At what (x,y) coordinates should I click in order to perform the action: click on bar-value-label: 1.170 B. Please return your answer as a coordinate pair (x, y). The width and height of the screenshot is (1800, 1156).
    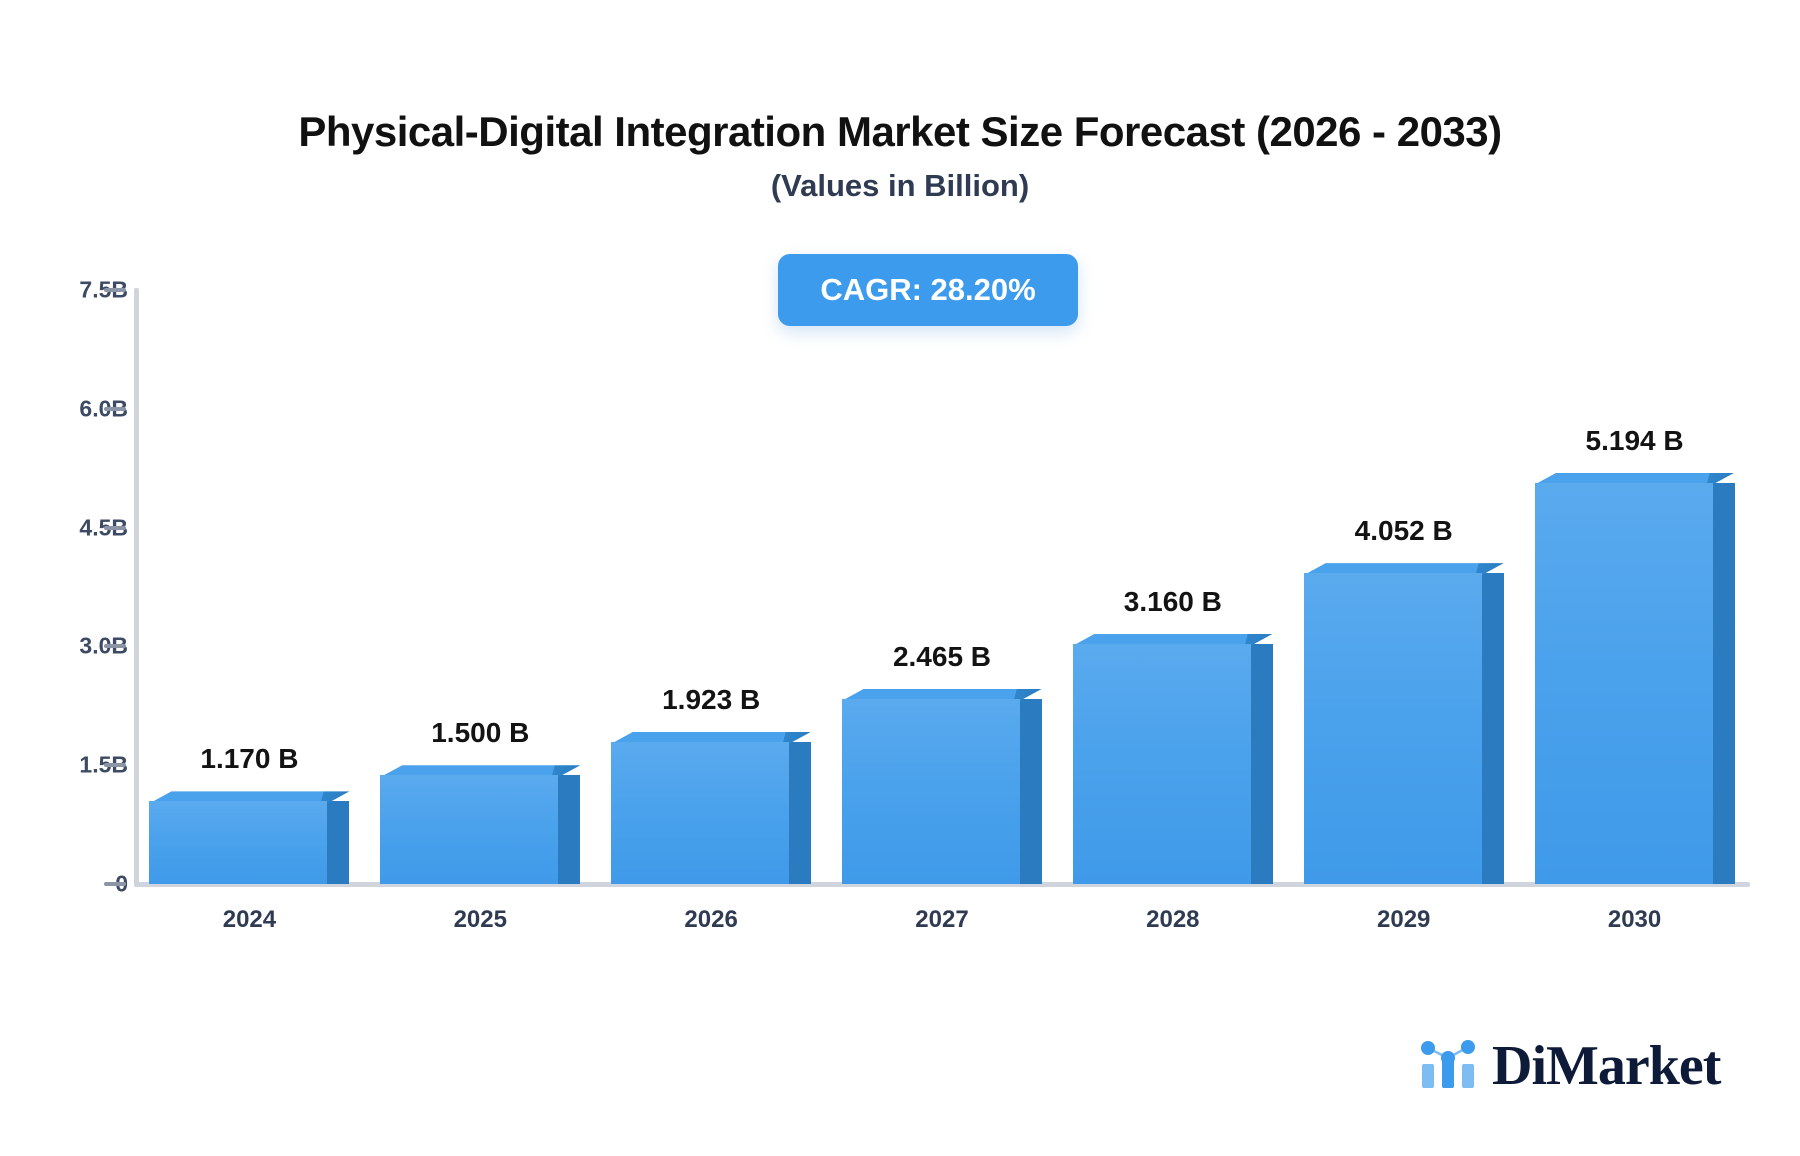
    Looking at the image, I should click on (249, 759).